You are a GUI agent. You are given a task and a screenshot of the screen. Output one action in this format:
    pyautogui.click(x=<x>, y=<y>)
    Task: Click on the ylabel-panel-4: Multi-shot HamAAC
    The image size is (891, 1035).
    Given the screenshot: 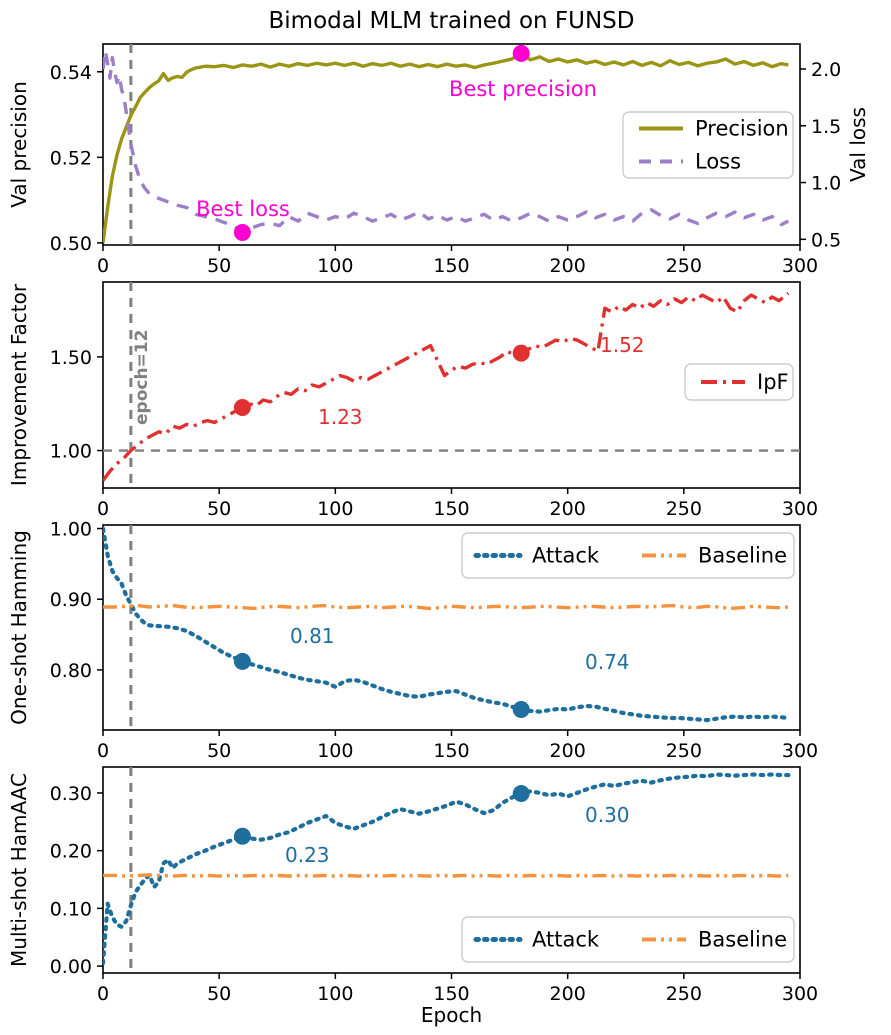 What is the action you would take?
    pyautogui.click(x=19, y=870)
    